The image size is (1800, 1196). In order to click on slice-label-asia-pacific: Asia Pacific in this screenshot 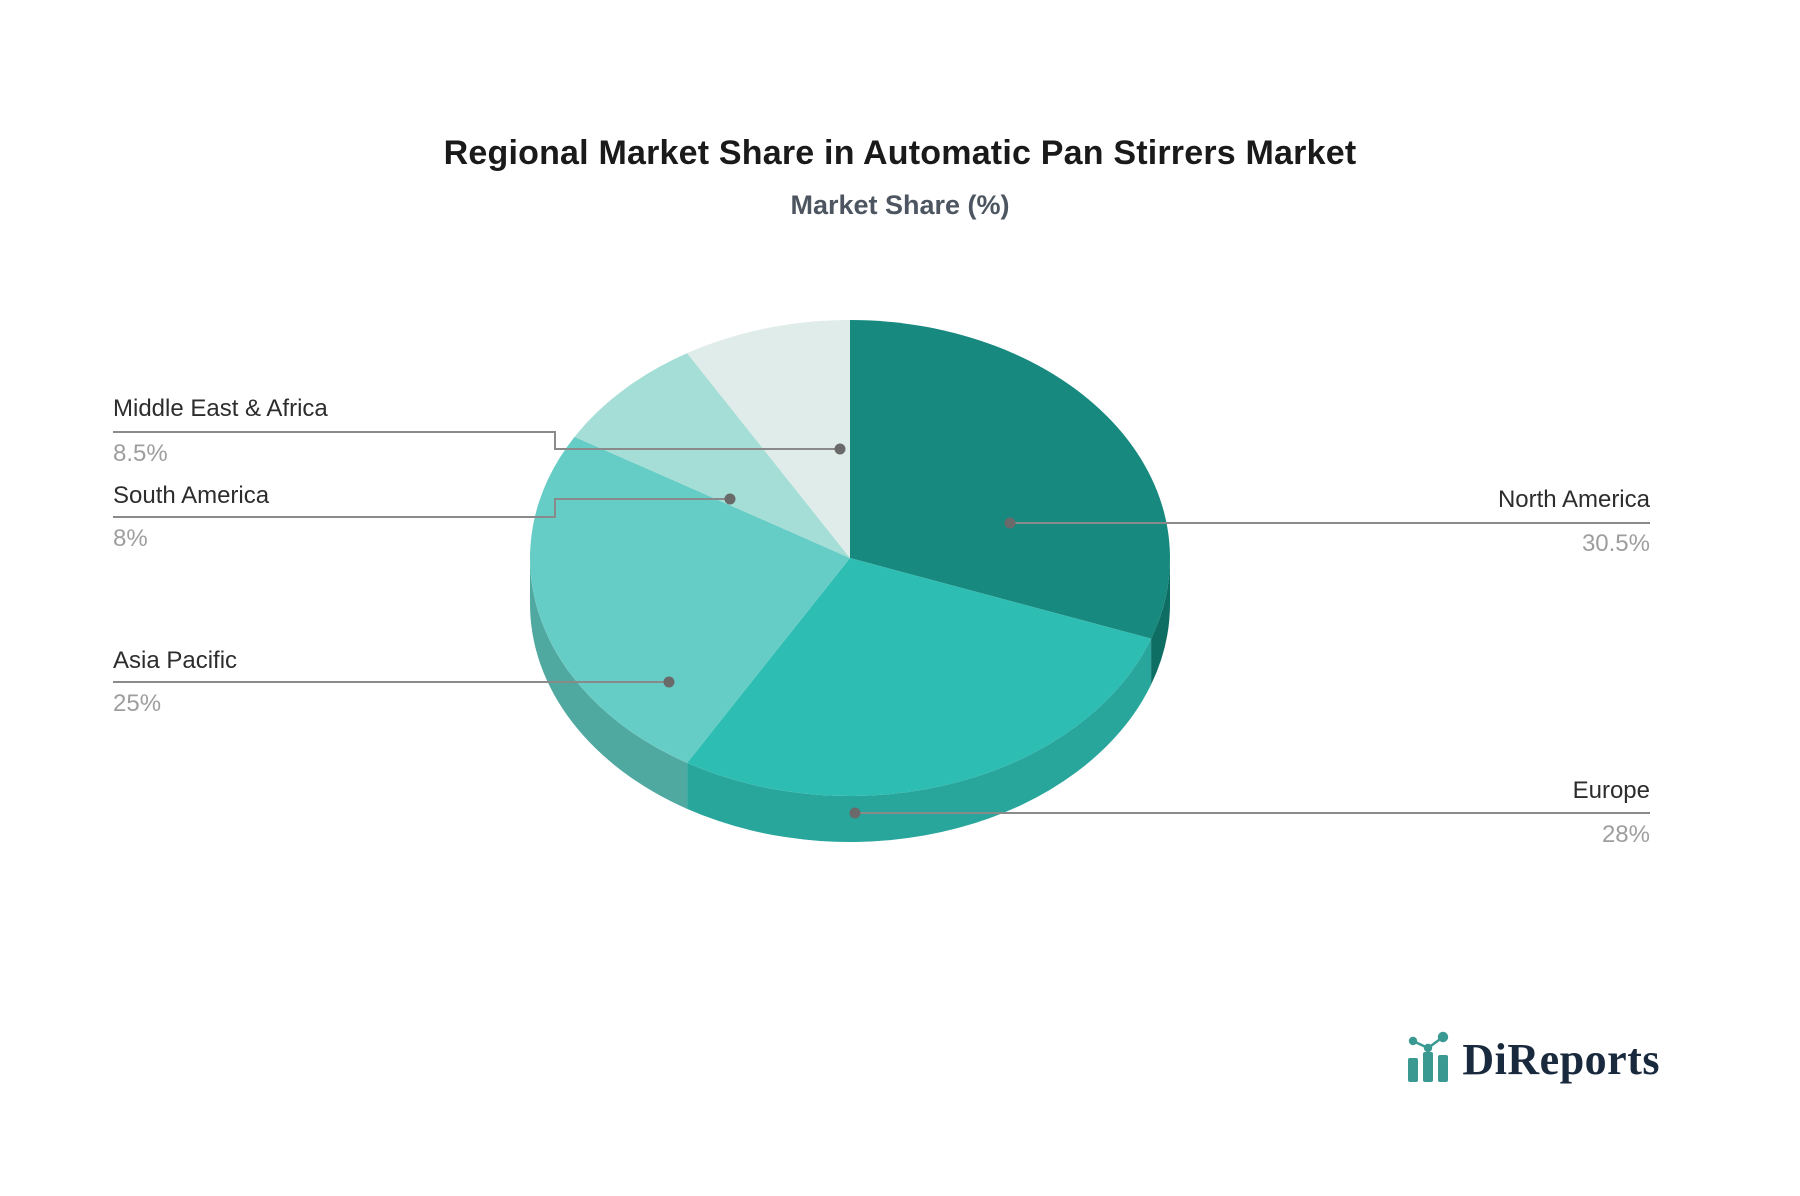, I will do `click(175, 660)`.